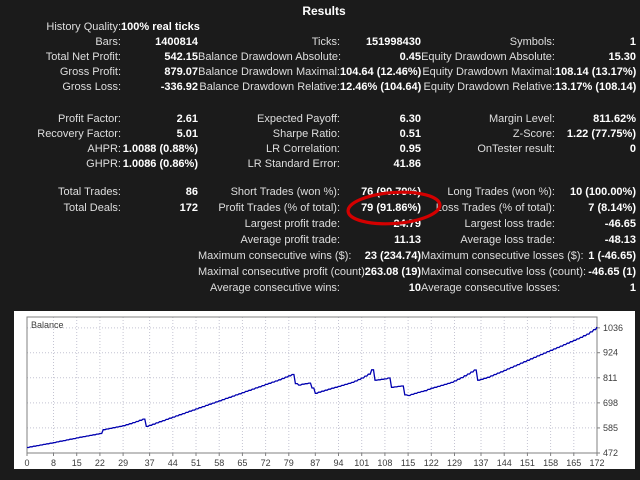  What do you see at coordinates (283, 272) in the screenshot?
I see `stat-label: Maximal consecutive profit (count):` at bounding box center [283, 272].